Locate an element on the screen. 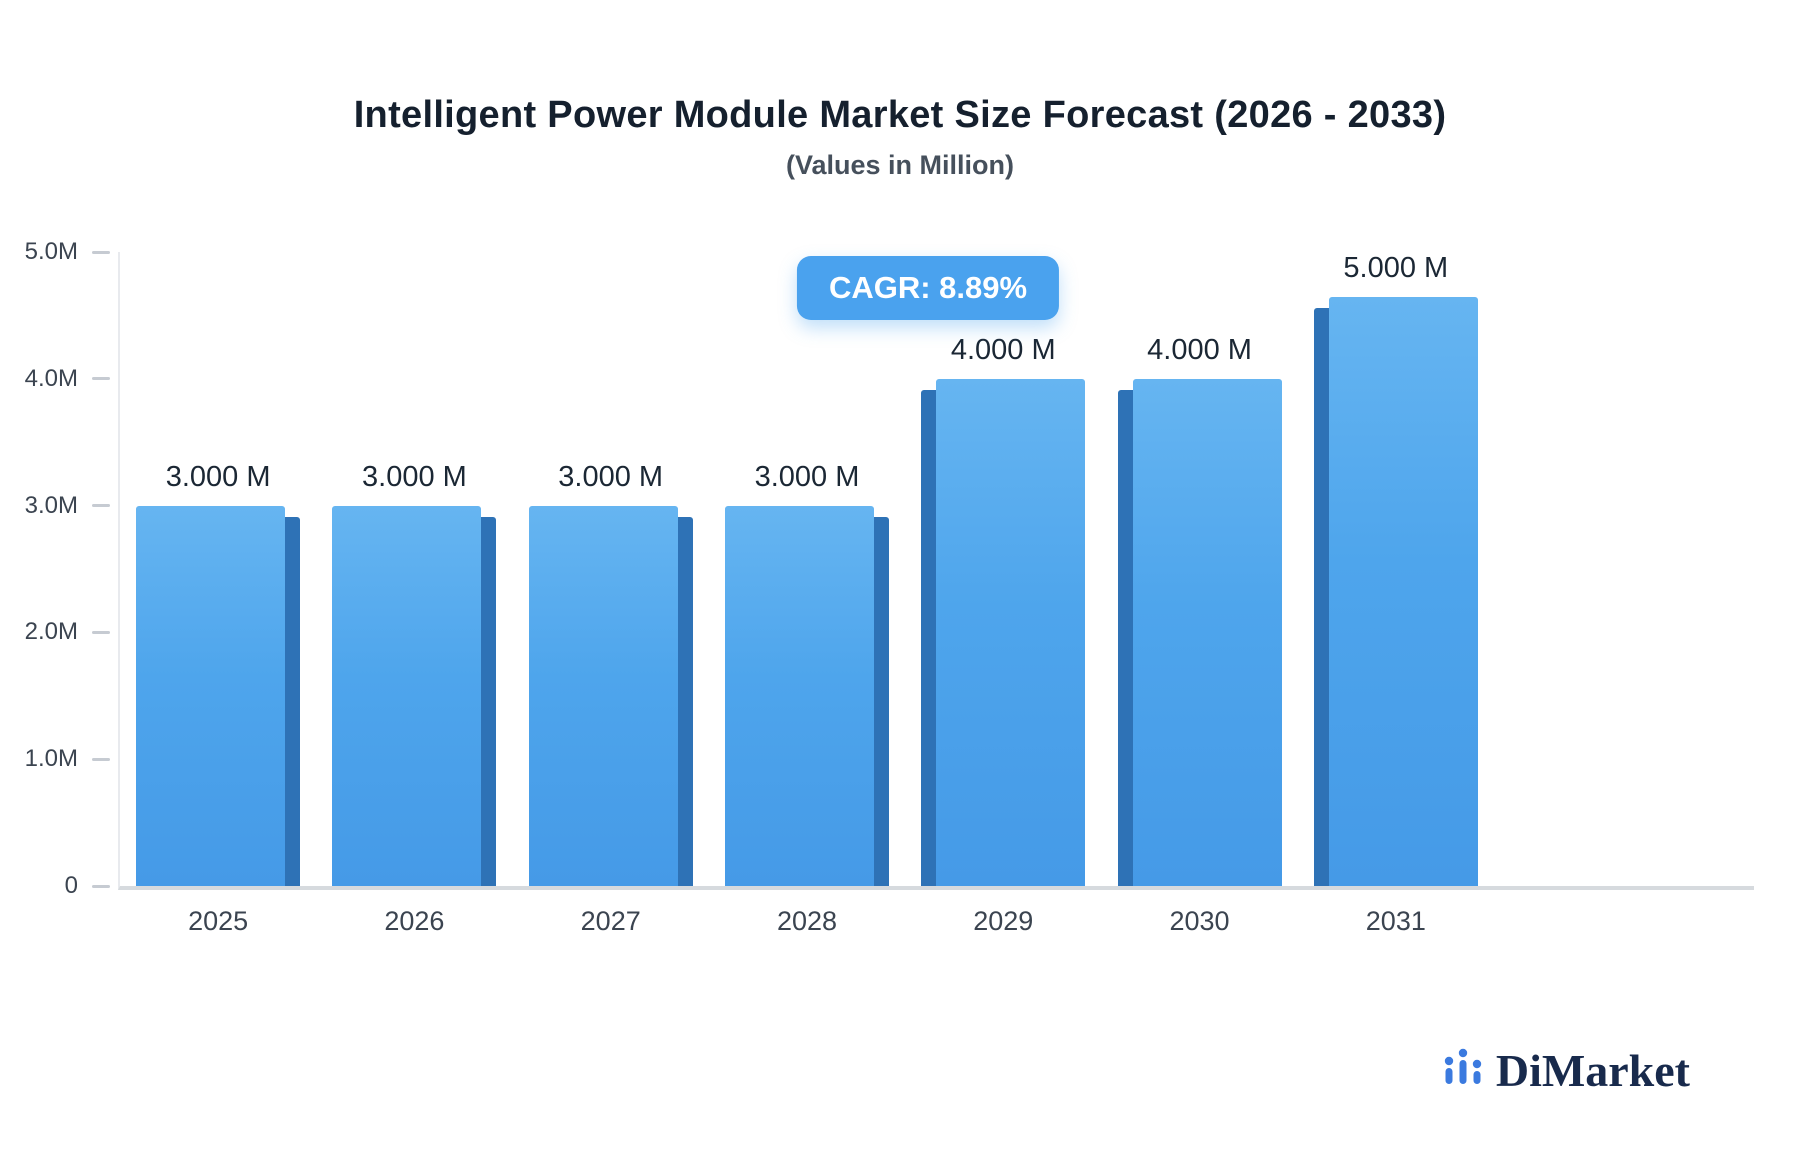  page-subtitle: (Values in Million) is located at coordinates (900, 165).